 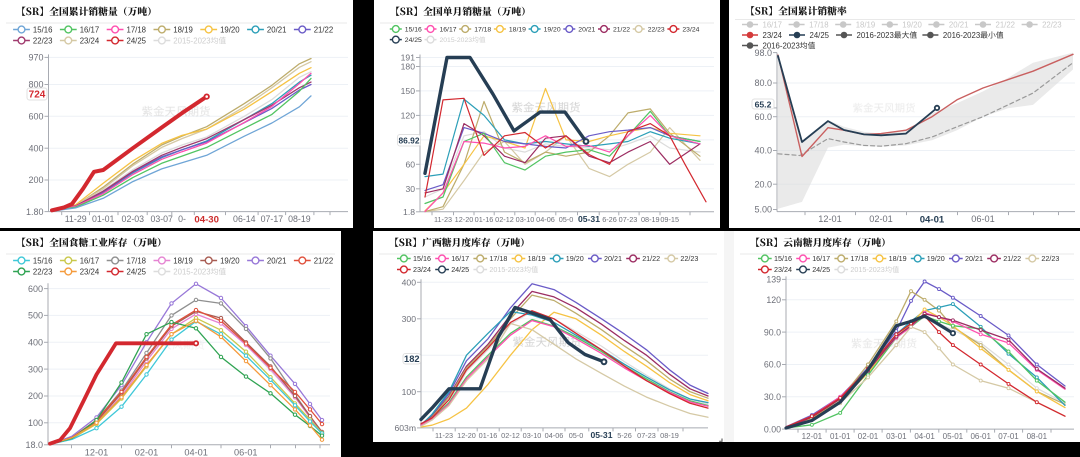 What do you see at coordinates (763, 104) in the screenshot?
I see `svg-text: 65.2` at bounding box center [763, 104].